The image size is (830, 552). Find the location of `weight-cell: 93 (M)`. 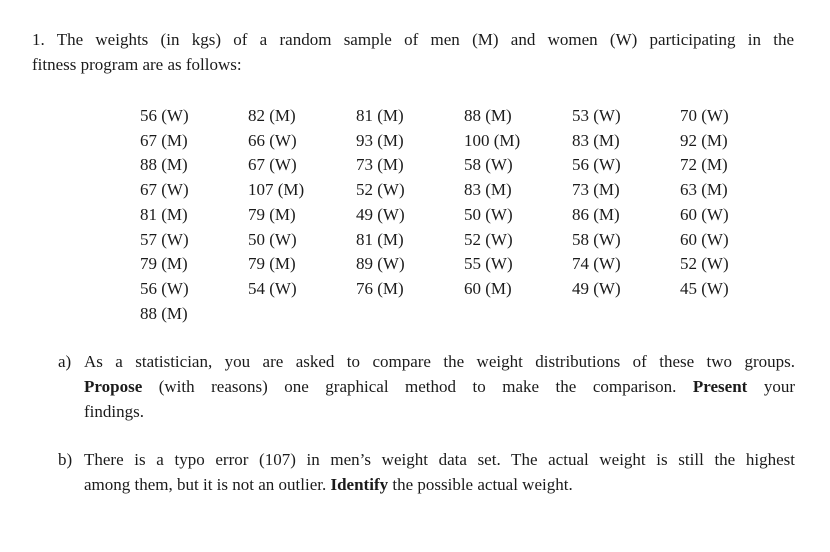

weight-cell: 93 (M) is located at coordinates (380, 140).